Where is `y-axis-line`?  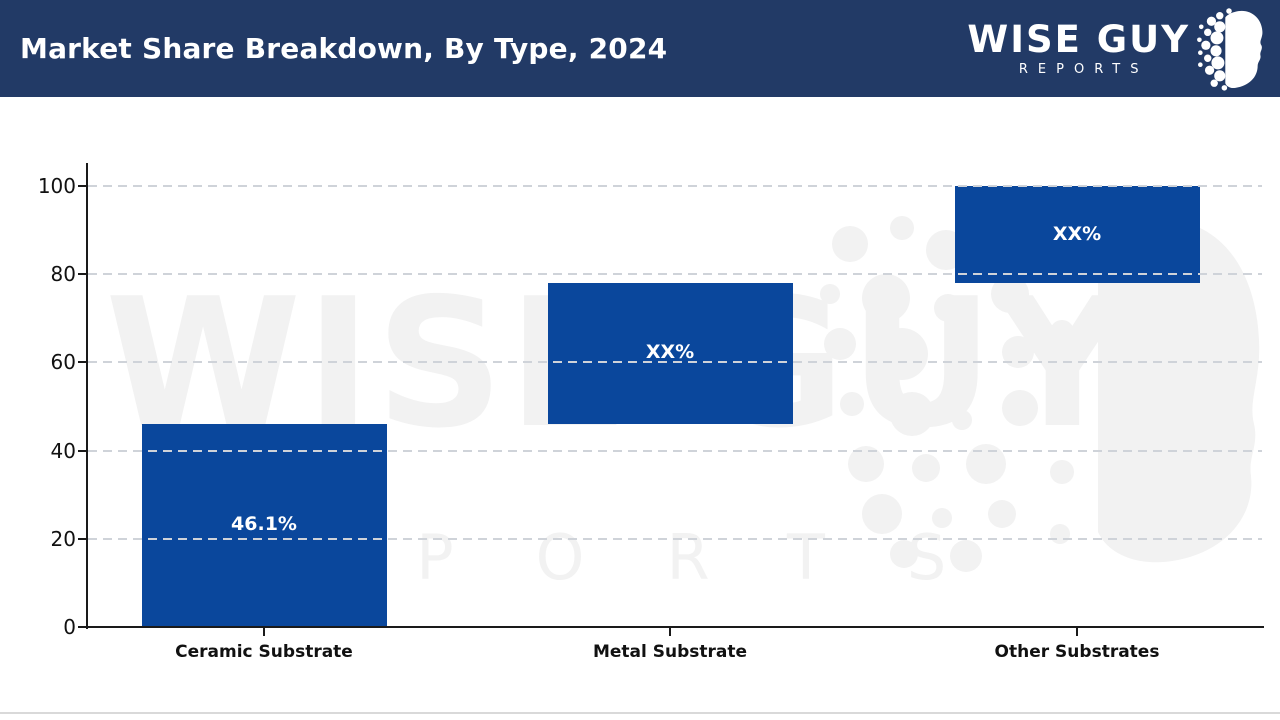 y-axis-line is located at coordinates (87, 396).